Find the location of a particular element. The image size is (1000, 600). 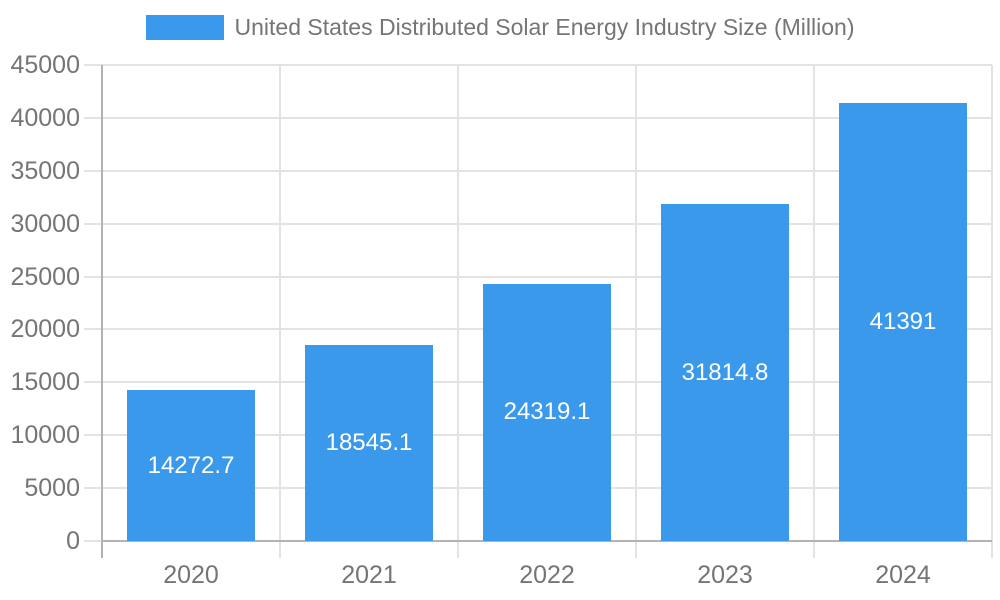

x-axis-line is located at coordinates (547, 541).